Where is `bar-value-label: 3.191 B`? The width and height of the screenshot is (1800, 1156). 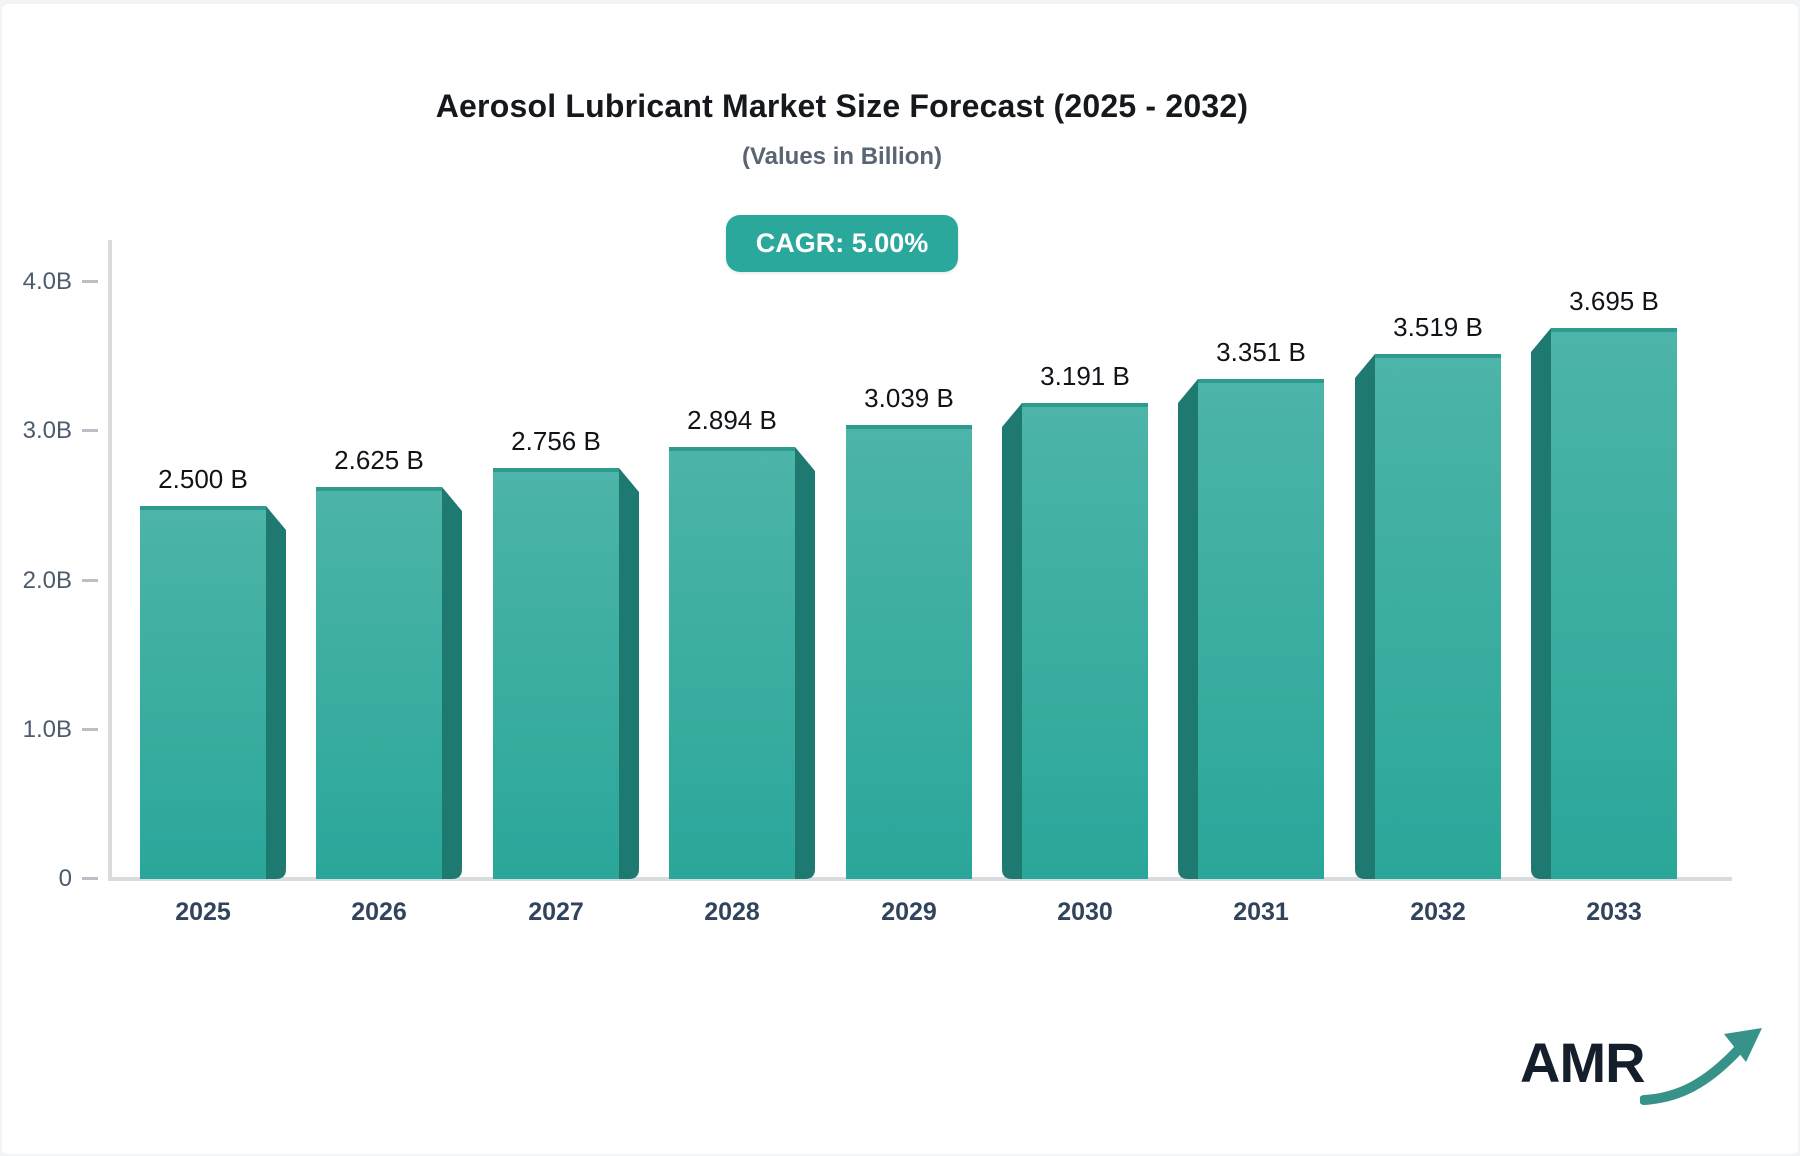 bar-value-label: 3.191 B is located at coordinates (1085, 376).